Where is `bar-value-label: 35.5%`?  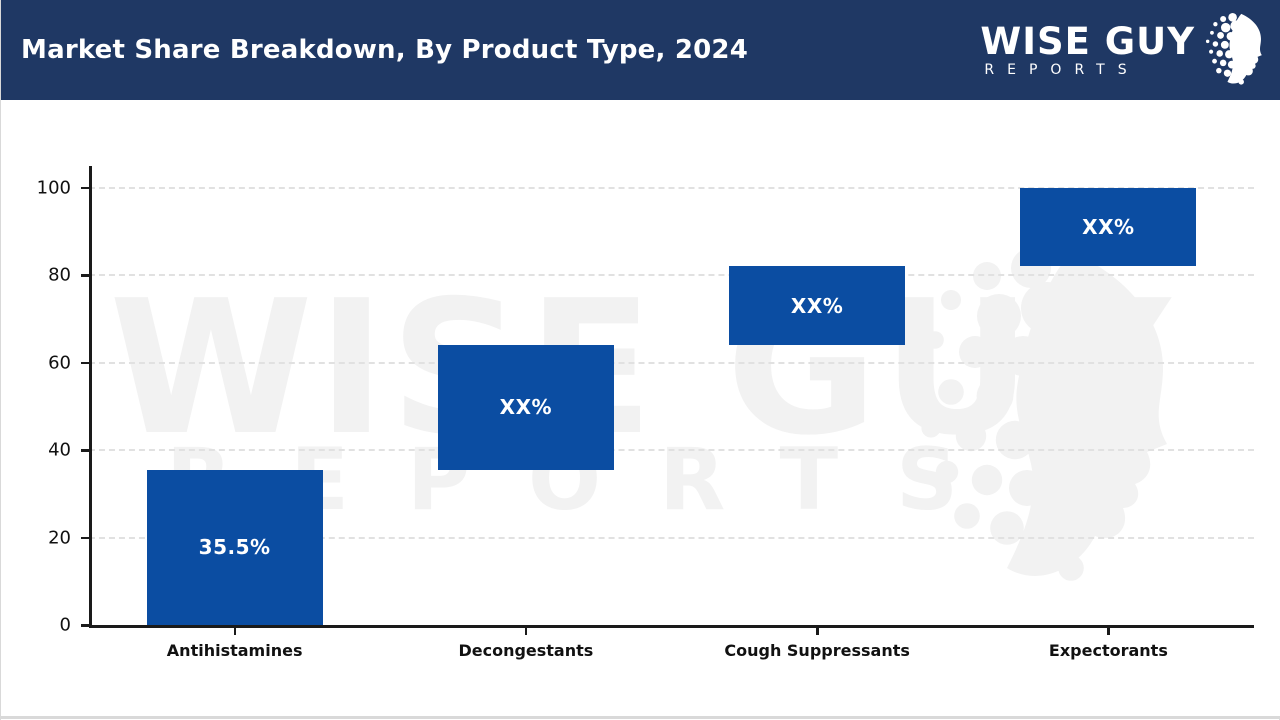
bar-value-label: 35.5% is located at coordinates (234, 547).